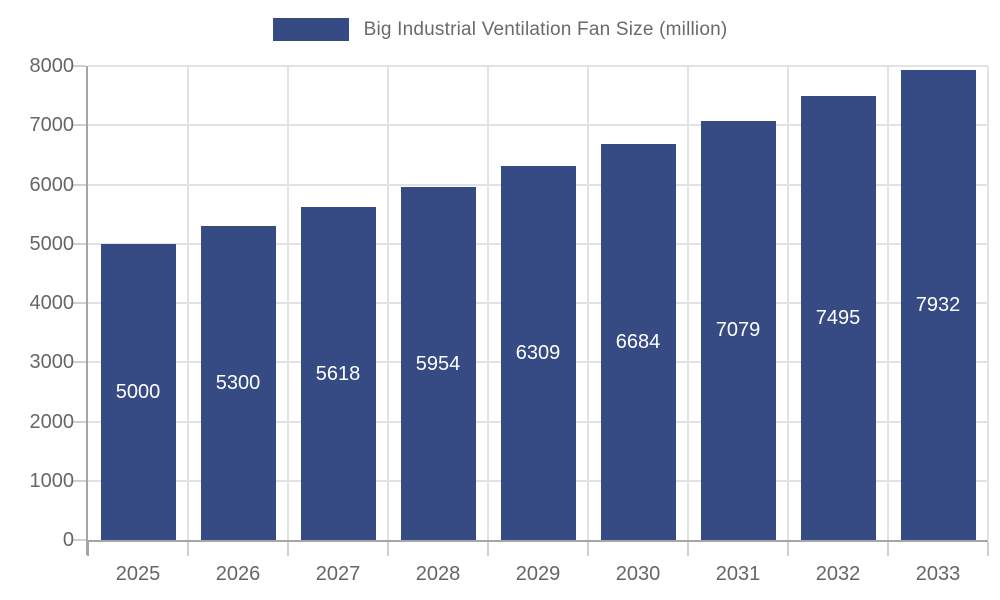 Image resolution: width=1000 pixels, height=600 pixels. What do you see at coordinates (538, 574) in the screenshot?
I see `x-axis-tick-label: 2029` at bounding box center [538, 574].